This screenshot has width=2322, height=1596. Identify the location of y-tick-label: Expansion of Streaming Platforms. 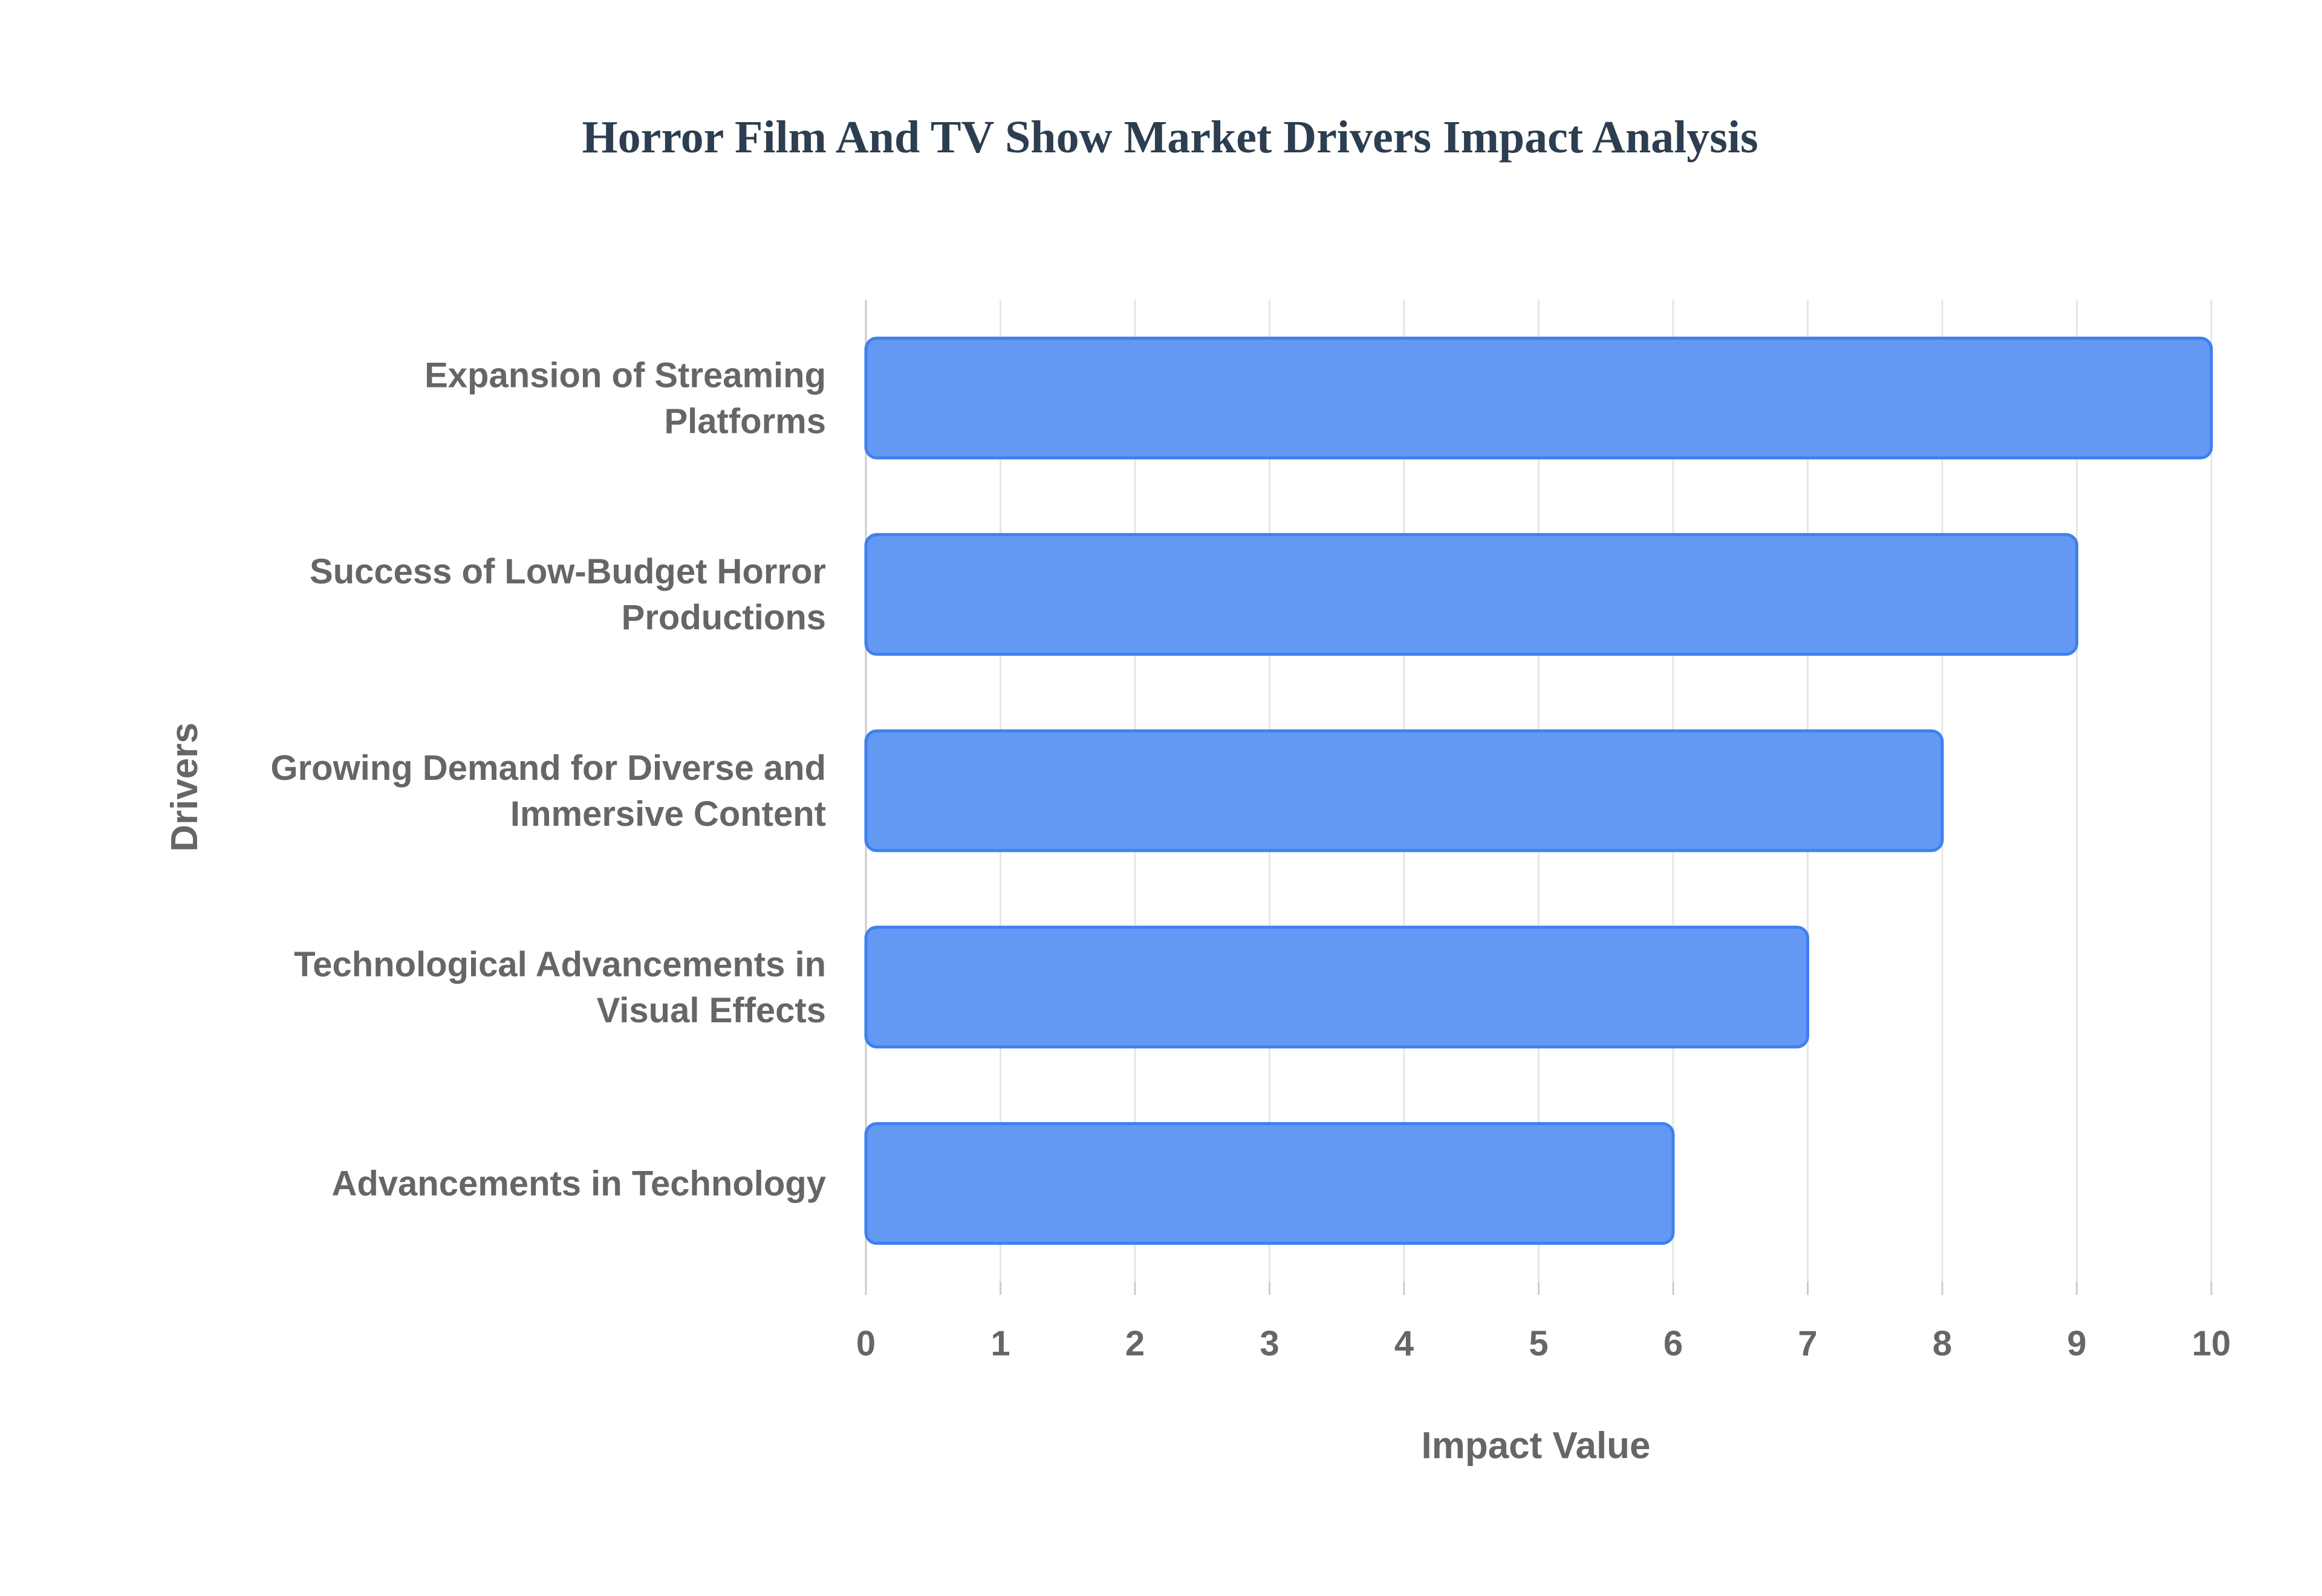
(625, 398).